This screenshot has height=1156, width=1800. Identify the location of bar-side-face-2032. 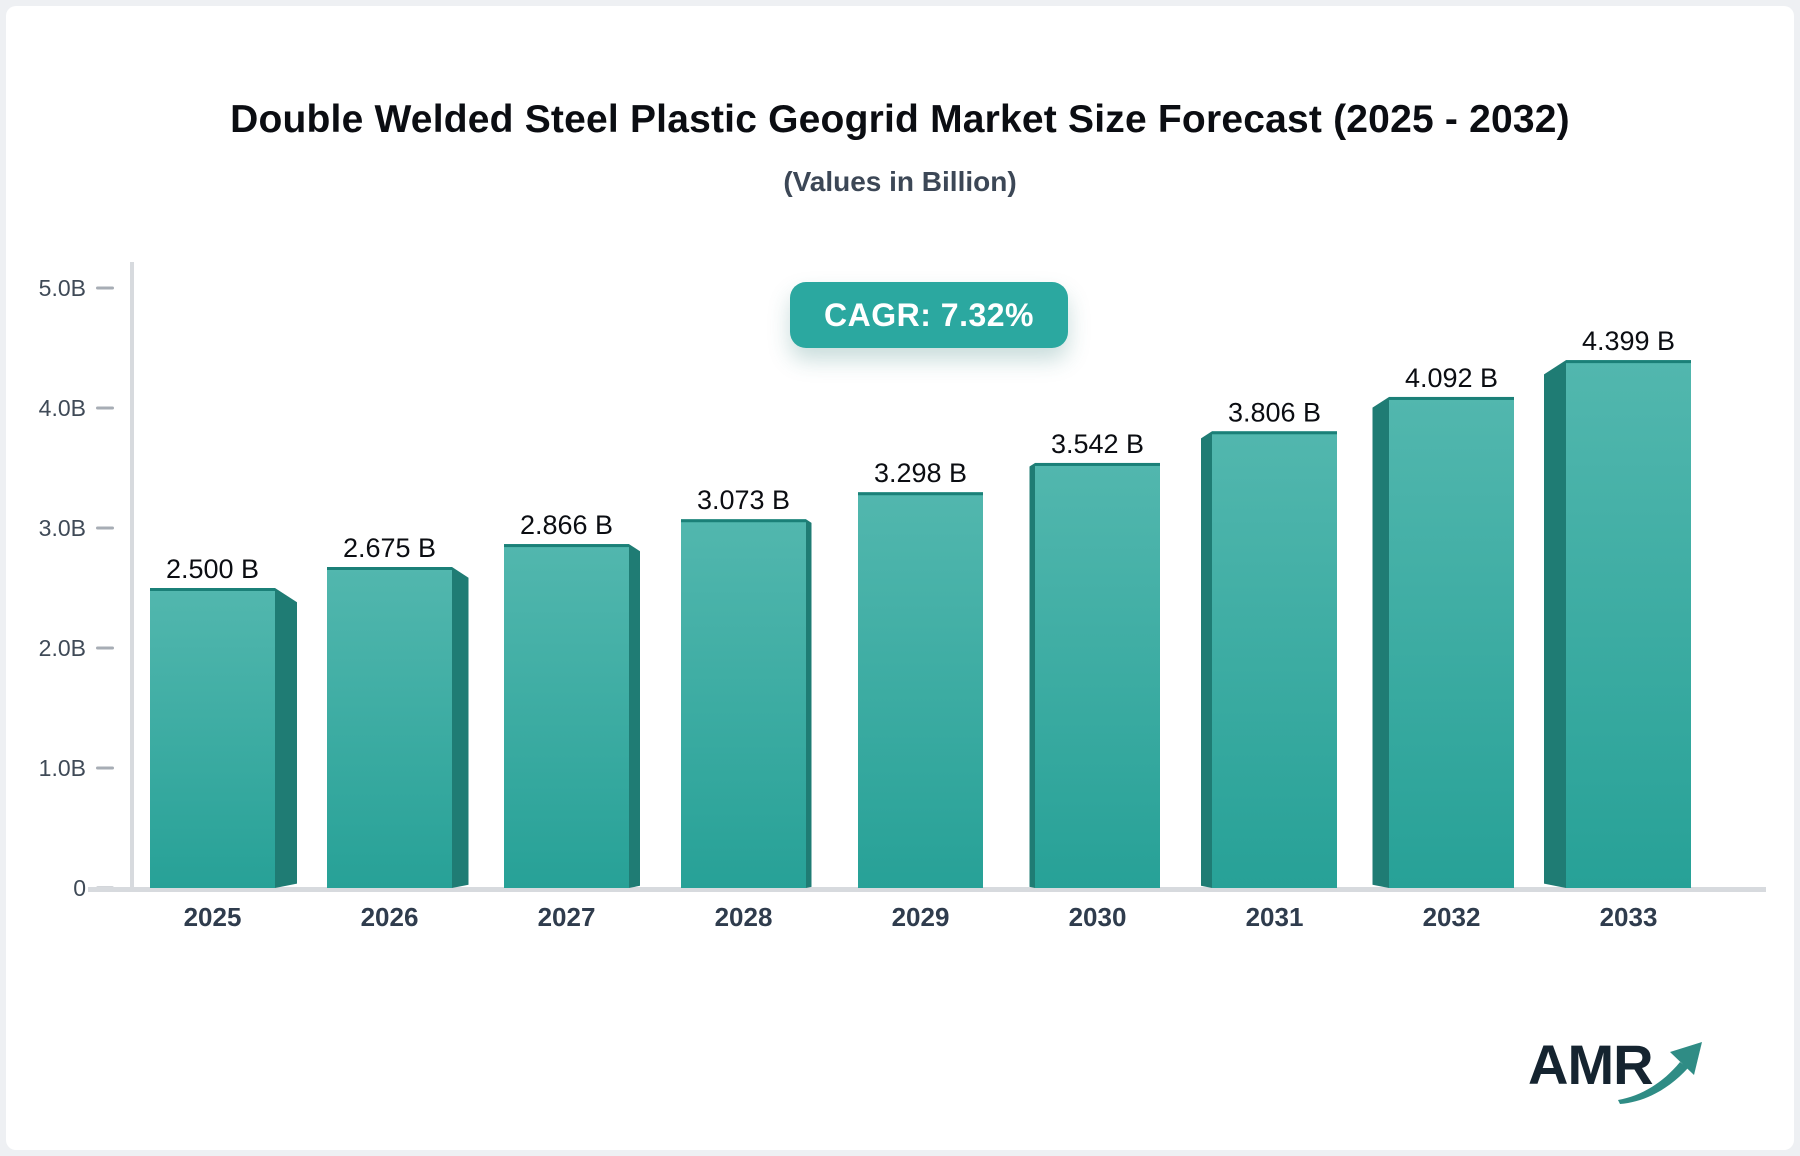
(1380, 642).